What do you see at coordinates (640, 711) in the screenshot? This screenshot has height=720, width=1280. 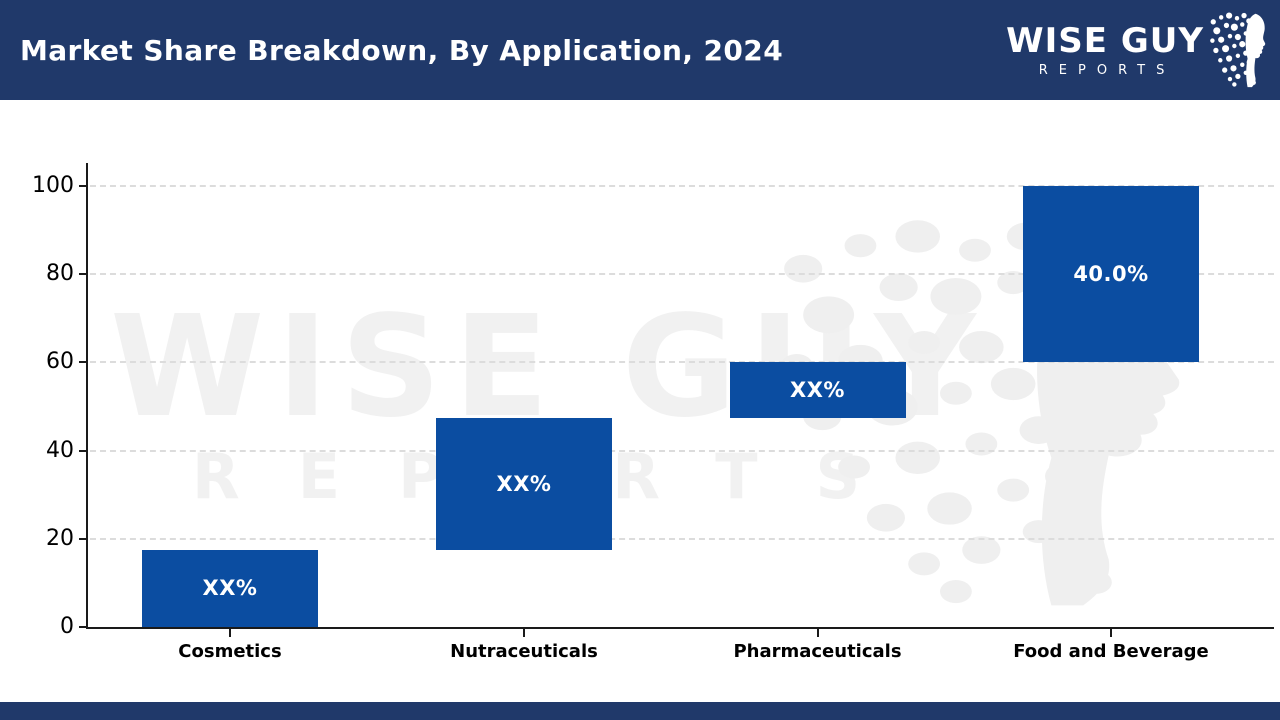 I see `footer-bar` at bounding box center [640, 711].